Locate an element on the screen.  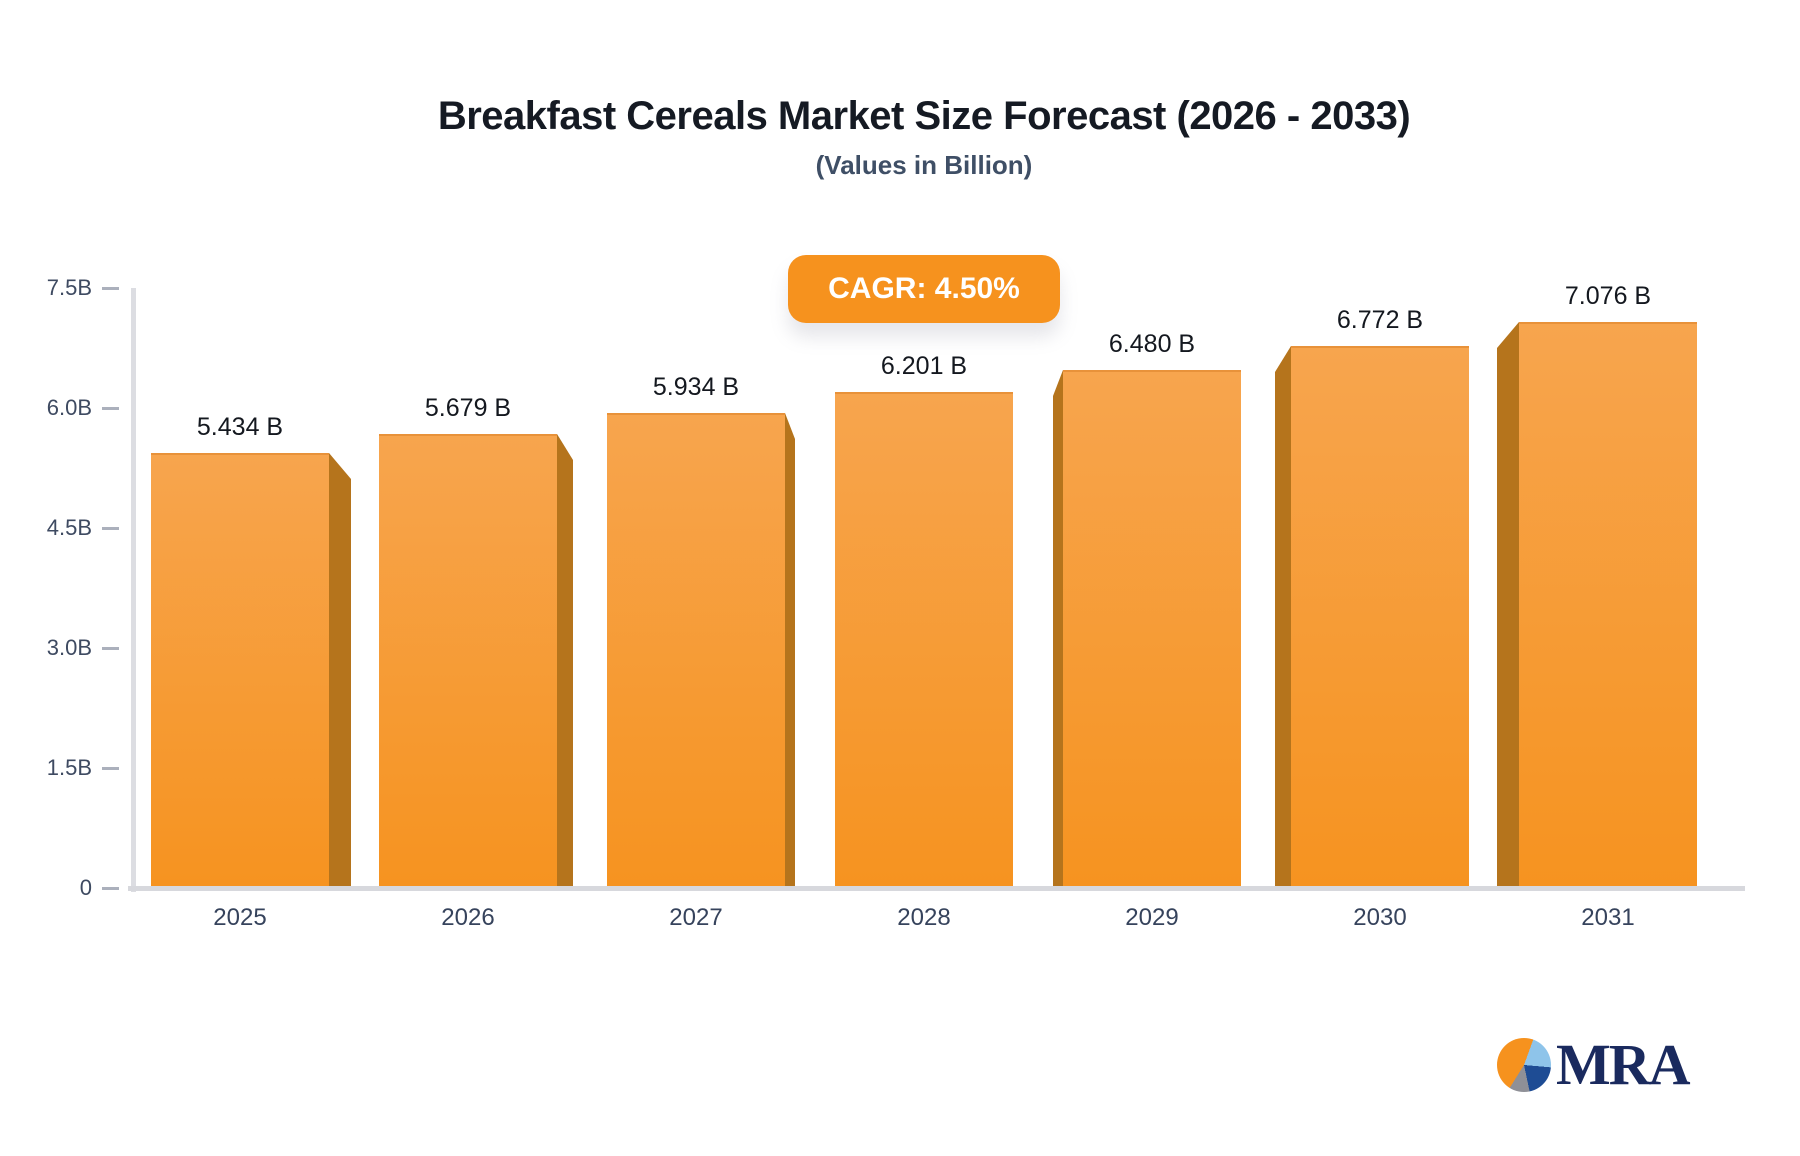
mra-logo: MRA is located at coordinates (1594, 1064).